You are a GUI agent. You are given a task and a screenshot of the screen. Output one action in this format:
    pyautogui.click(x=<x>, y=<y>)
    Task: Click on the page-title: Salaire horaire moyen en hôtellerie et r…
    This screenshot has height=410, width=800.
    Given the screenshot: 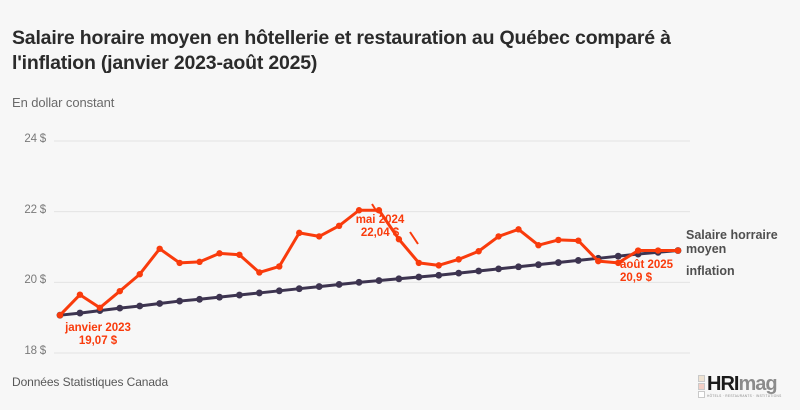 What is the action you would take?
    pyautogui.click(x=341, y=50)
    